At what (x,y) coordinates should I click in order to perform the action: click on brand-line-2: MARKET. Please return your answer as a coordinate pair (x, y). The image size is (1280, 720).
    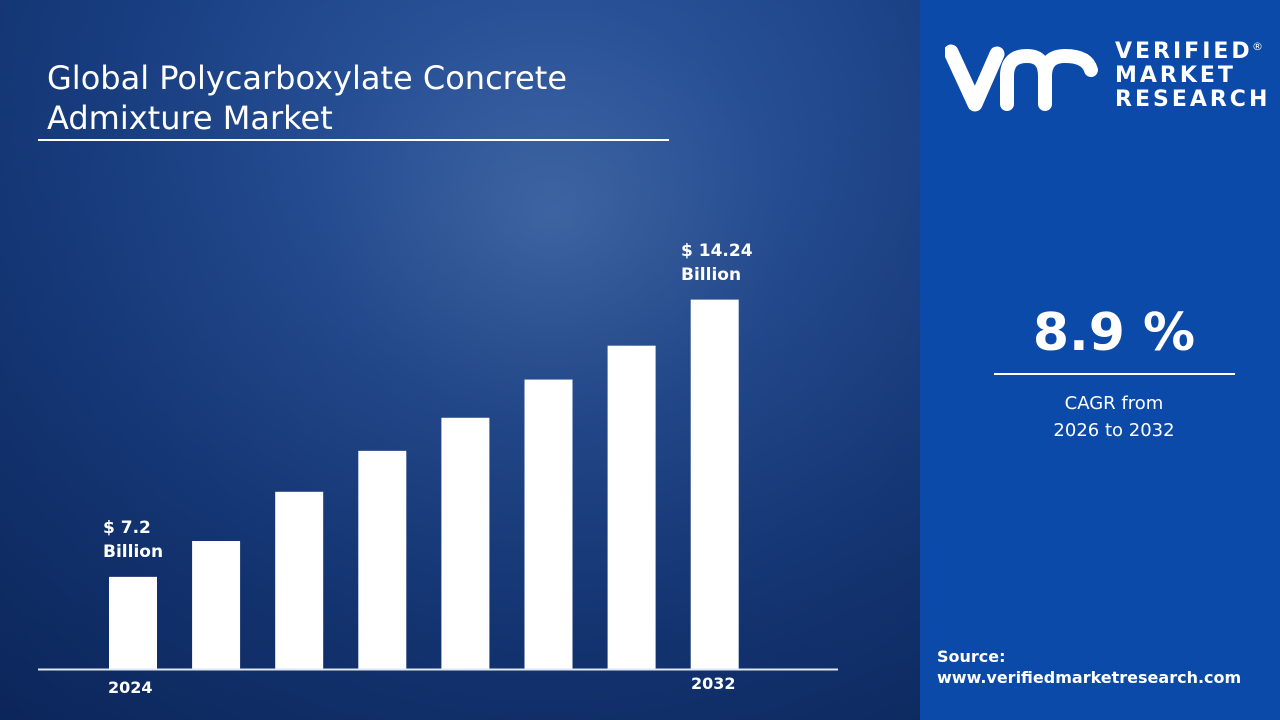
    Looking at the image, I should click on (1175, 75).